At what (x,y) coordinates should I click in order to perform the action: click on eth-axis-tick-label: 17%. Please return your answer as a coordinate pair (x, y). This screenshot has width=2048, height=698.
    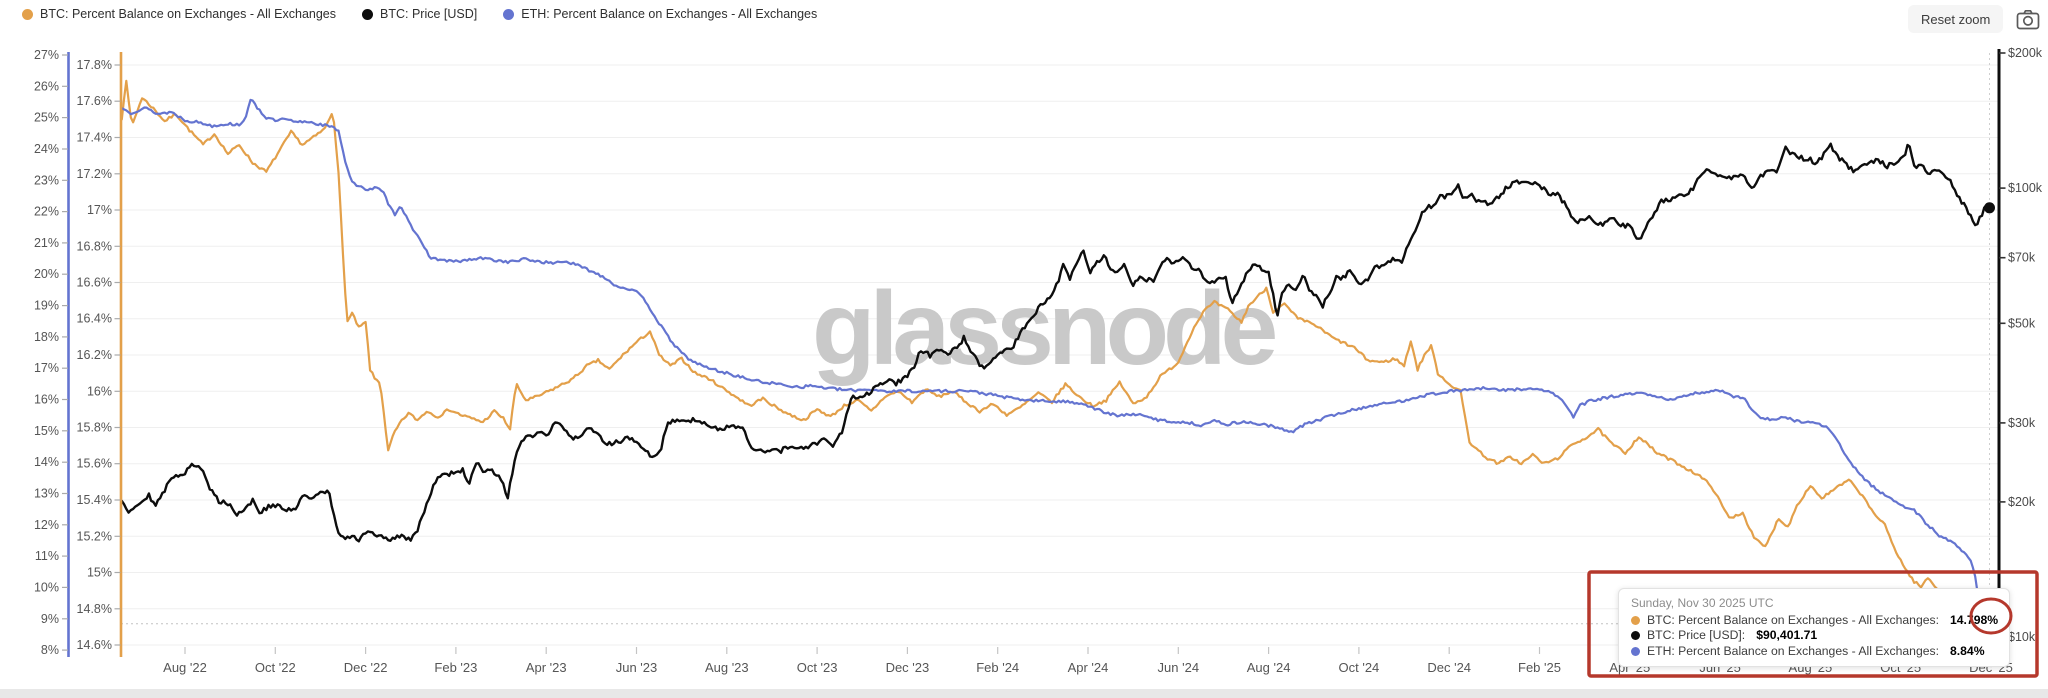
    Looking at the image, I should click on (46, 368).